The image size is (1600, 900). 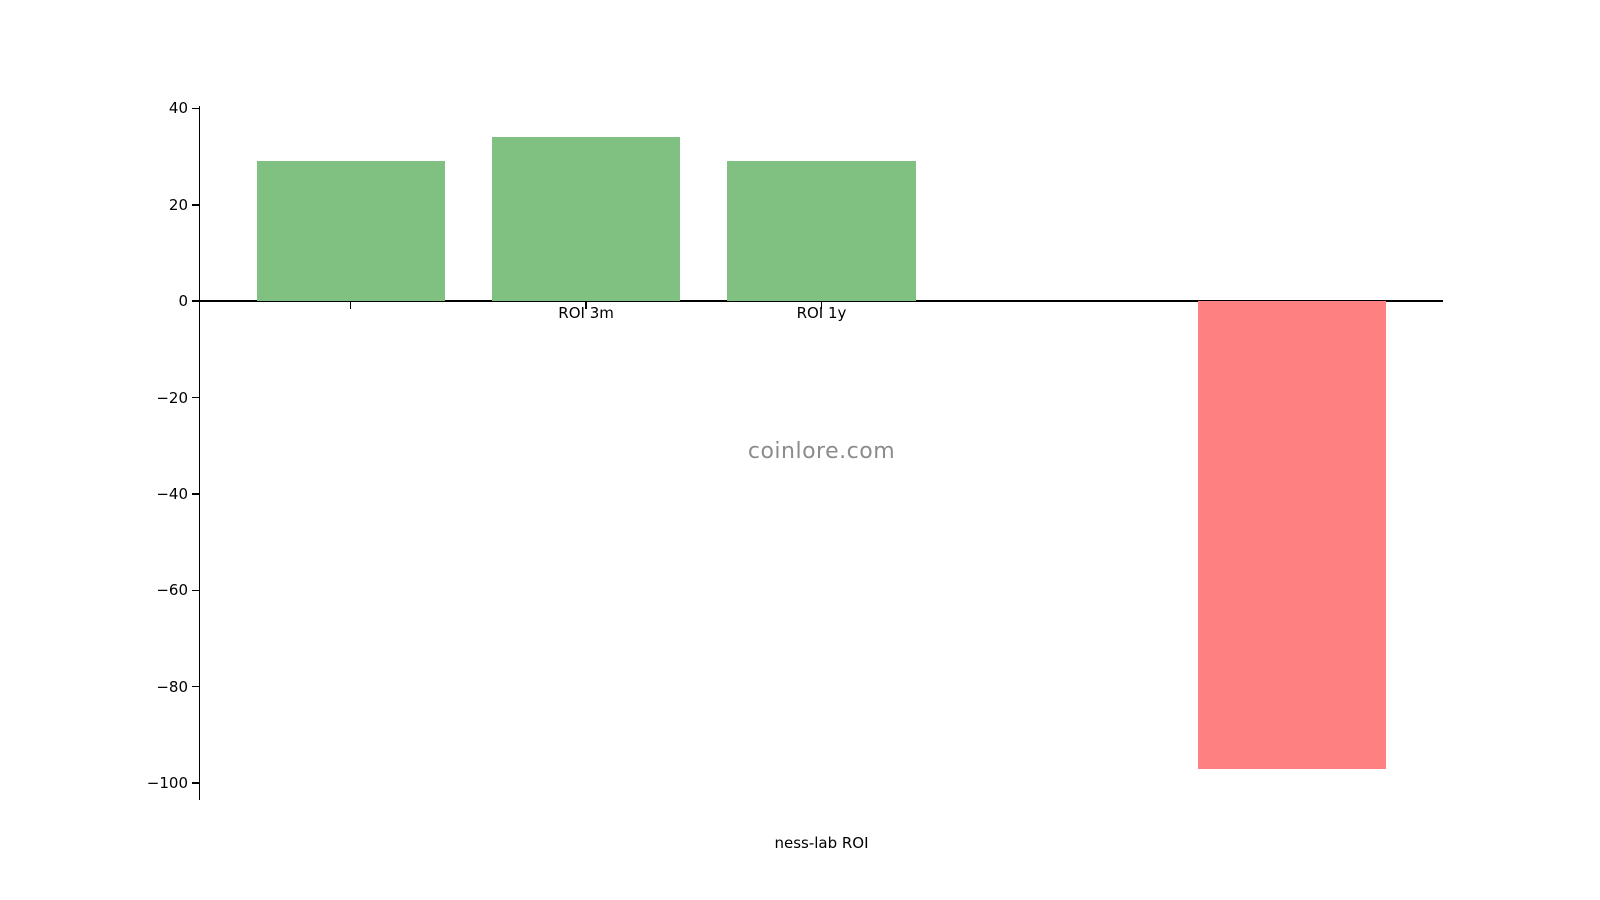 What do you see at coordinates (178, 204) in the screenshot?
I see `y-tick-label: 20` at bounding box center [178, 204].